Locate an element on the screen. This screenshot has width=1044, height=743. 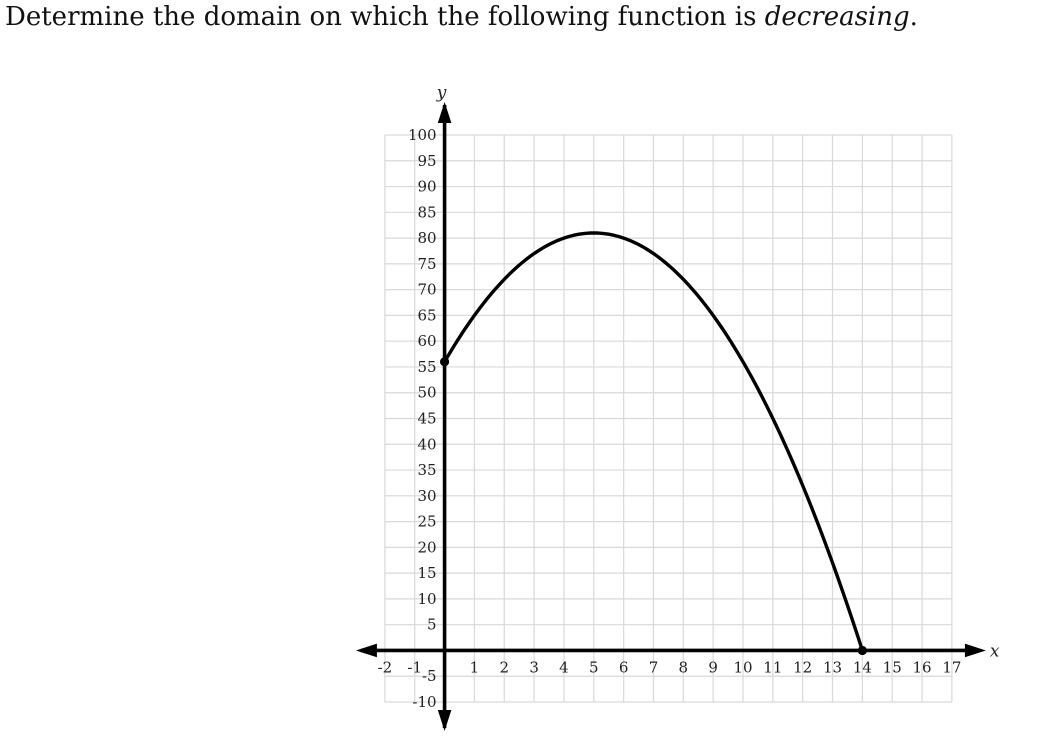
x-tick-label: 2 is located at coordinates (504, 667).